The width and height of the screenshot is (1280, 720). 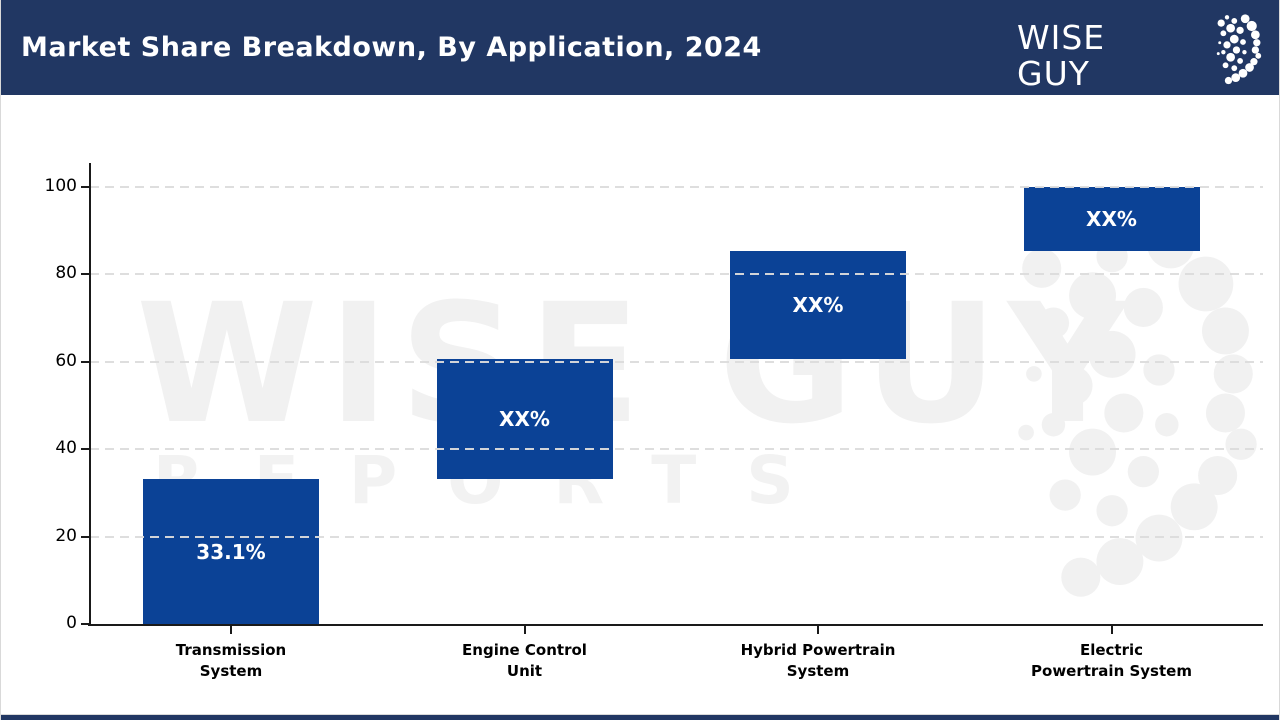 I want to click on brand-logo: WISE GUY REPORTS, so click(x=1142, y=57).